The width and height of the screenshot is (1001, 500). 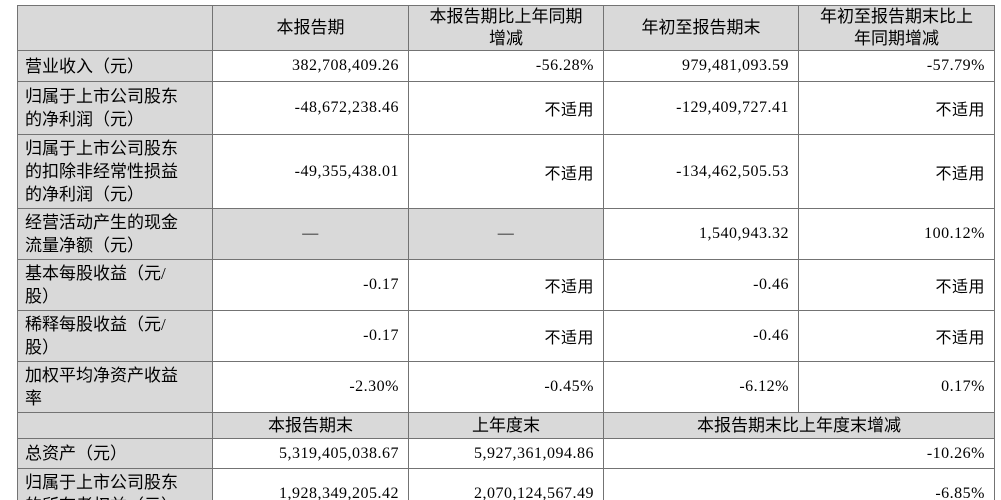 I want to click on row-label: 基本每股收益（元/股）, so click(x=115, y=285).